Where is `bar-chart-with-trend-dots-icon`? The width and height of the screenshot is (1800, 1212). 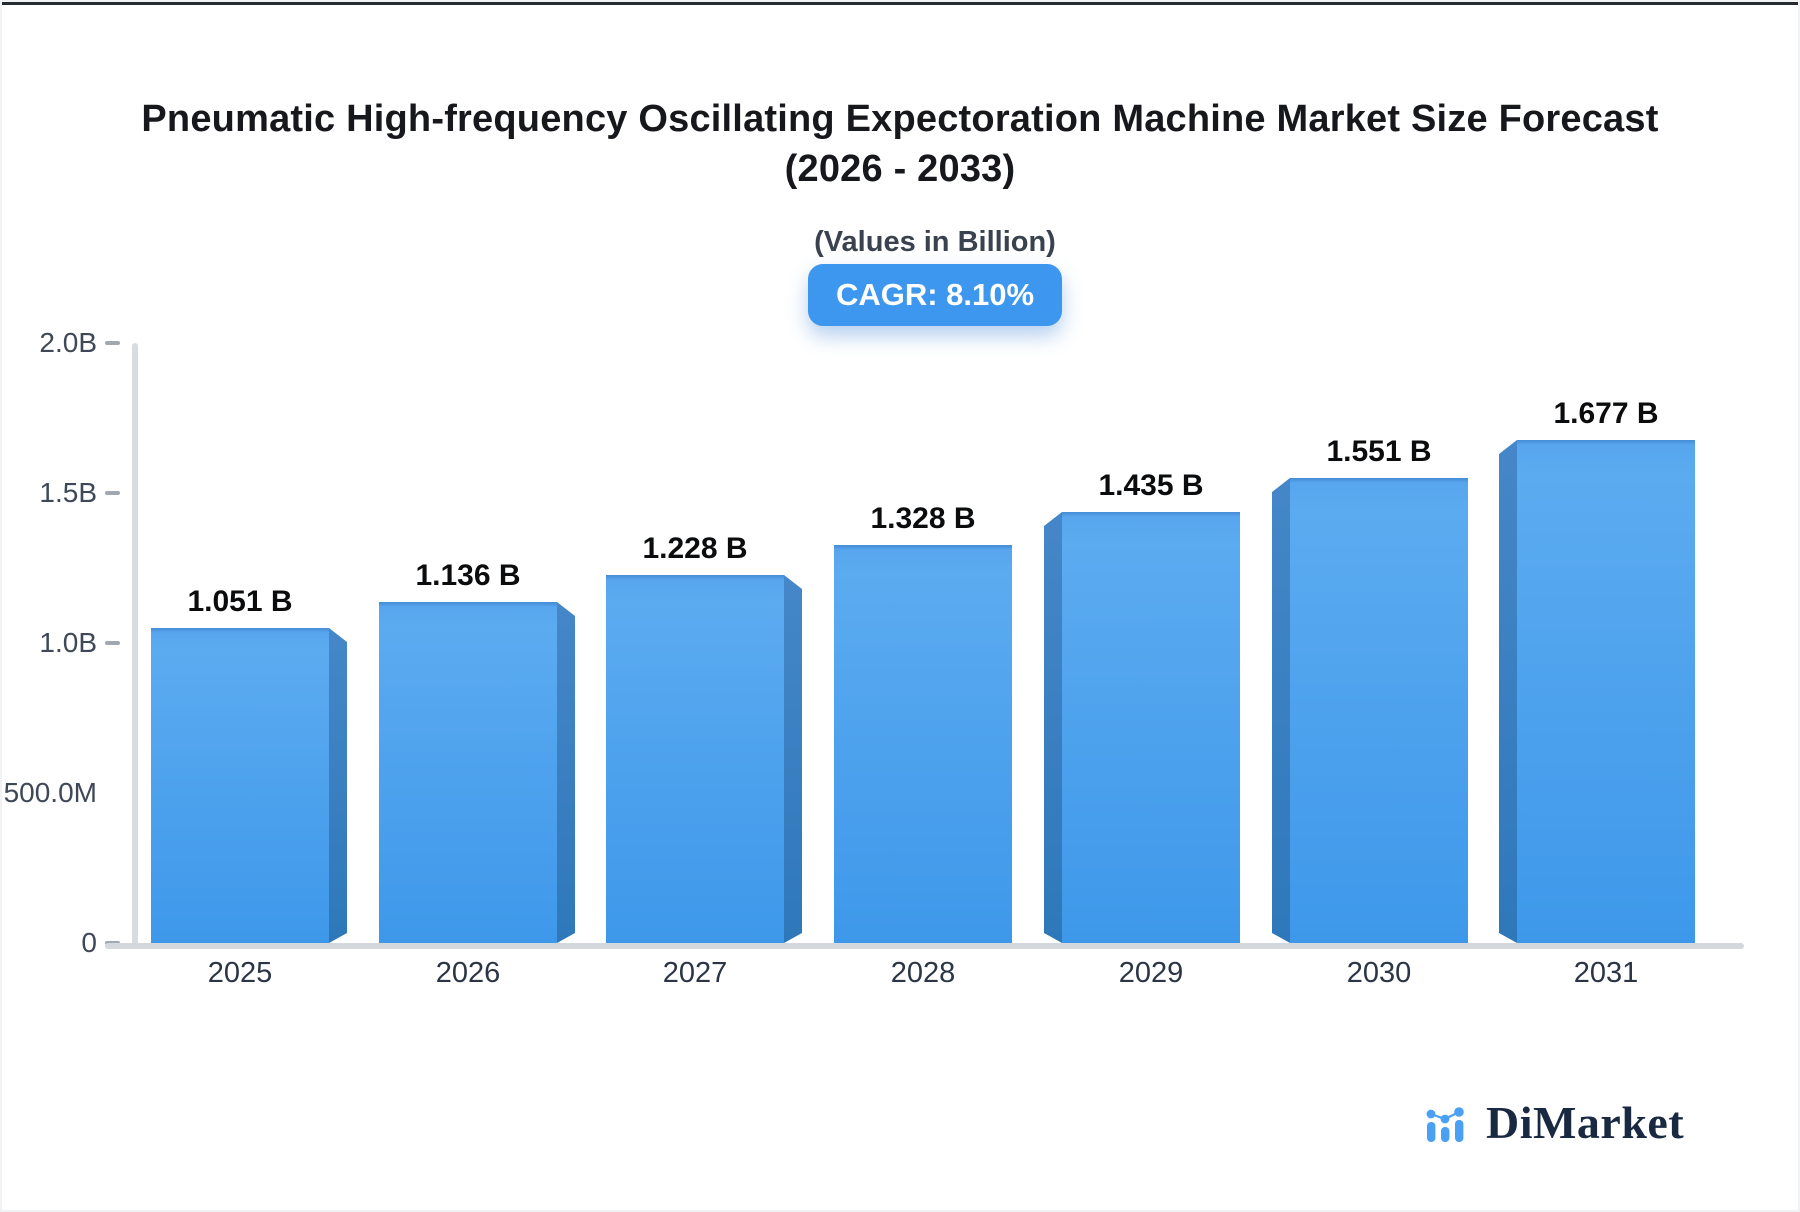
bar-chart-with-trend-dots-icon is located at coordinates (1445, 1124).